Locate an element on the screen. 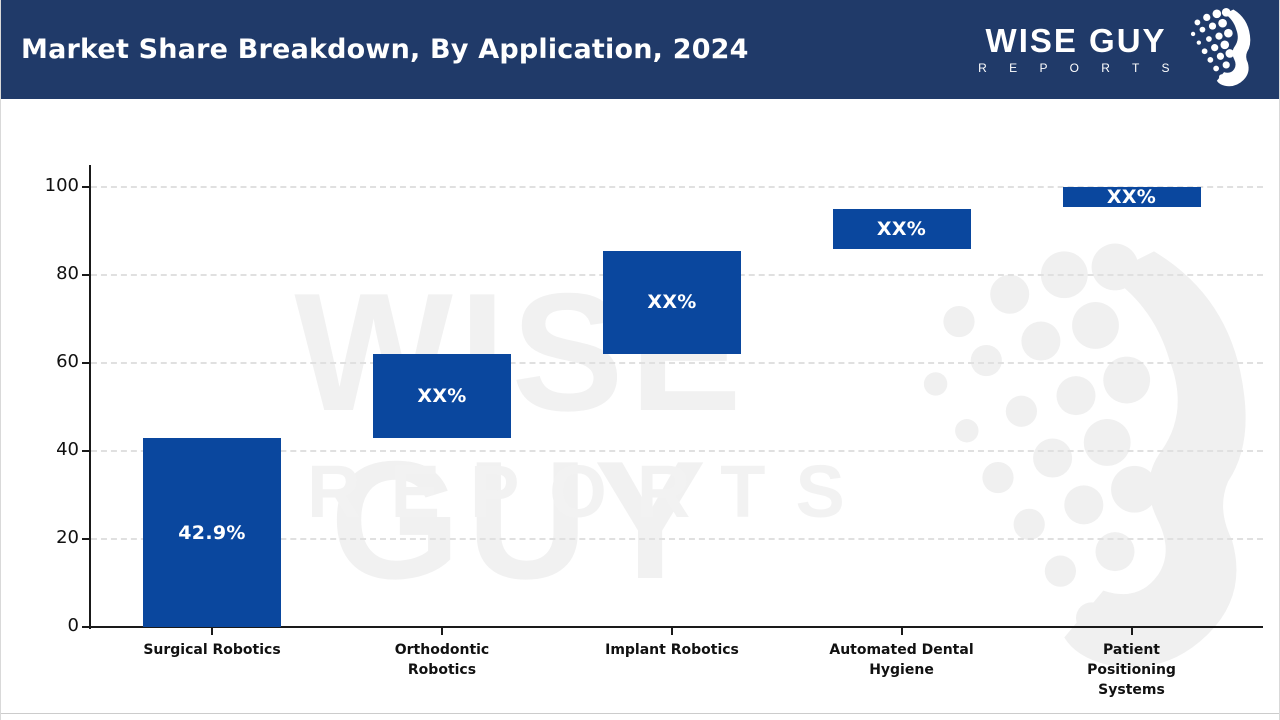  bar-value-label-5: XX% is located at coordinates (1131, 196).